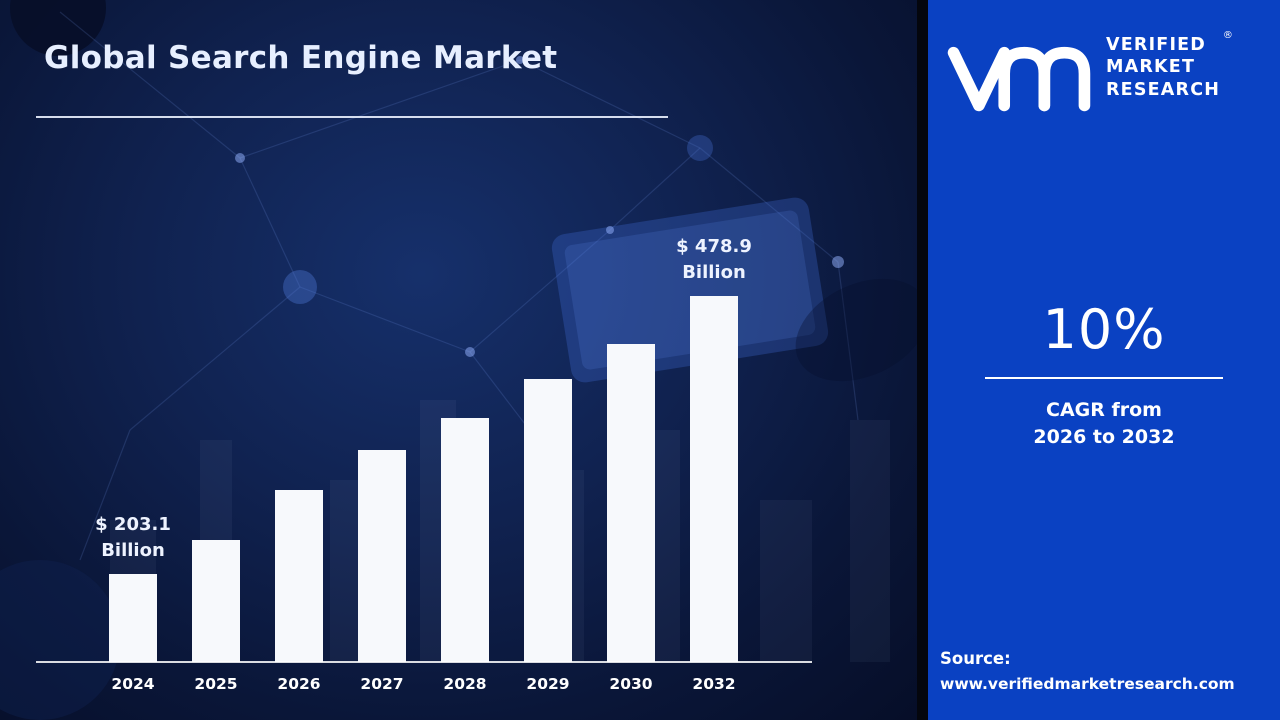  What do you see at coordinates (631, 684) in the screenshot?
I see `x-axis-tick-label: 2030` at bounding box center [631, 684].